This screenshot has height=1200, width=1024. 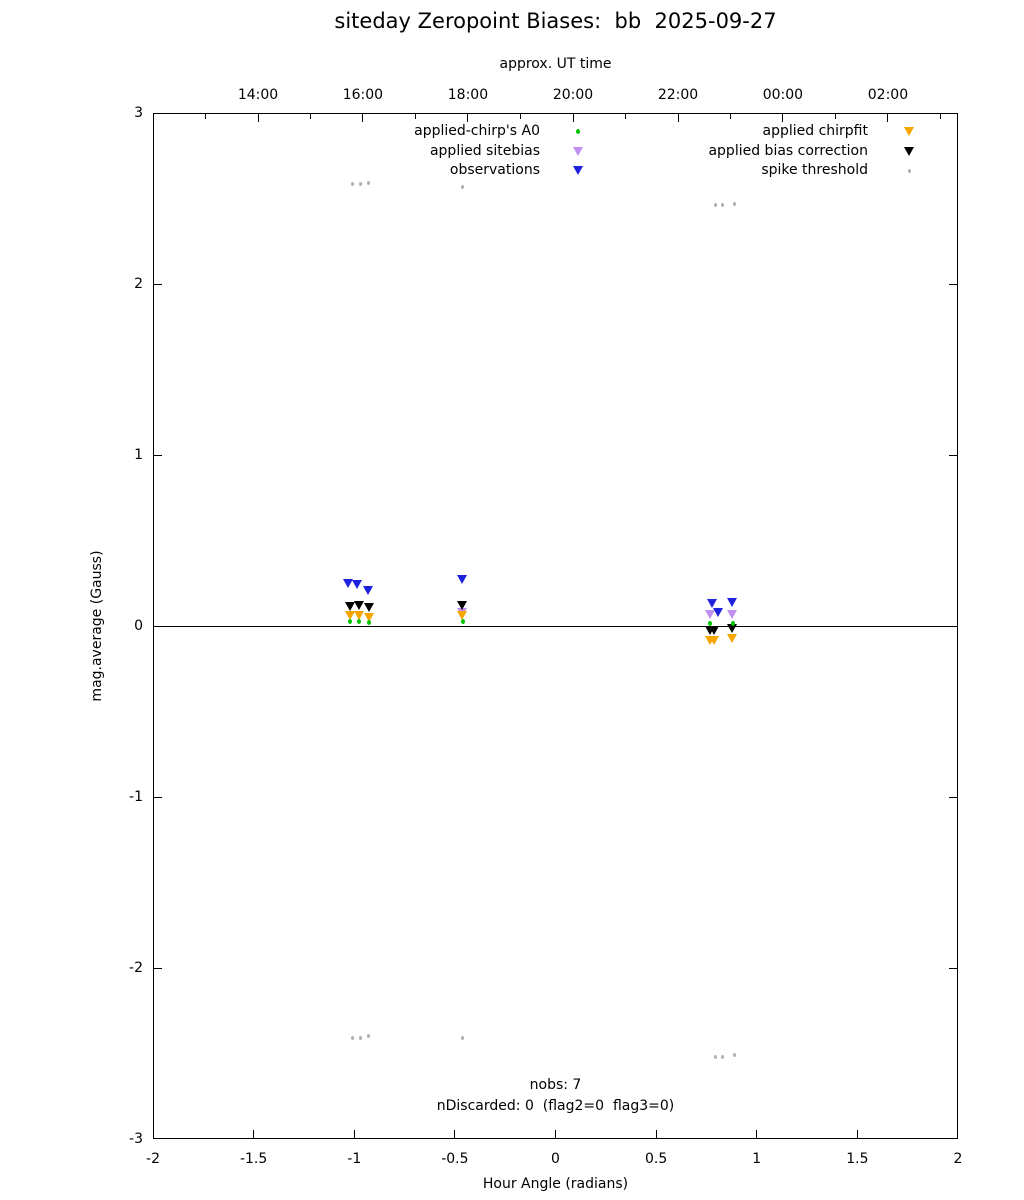 I want to click on legend-label-biascorr: applied bias correction, so click(x=788, y=150).